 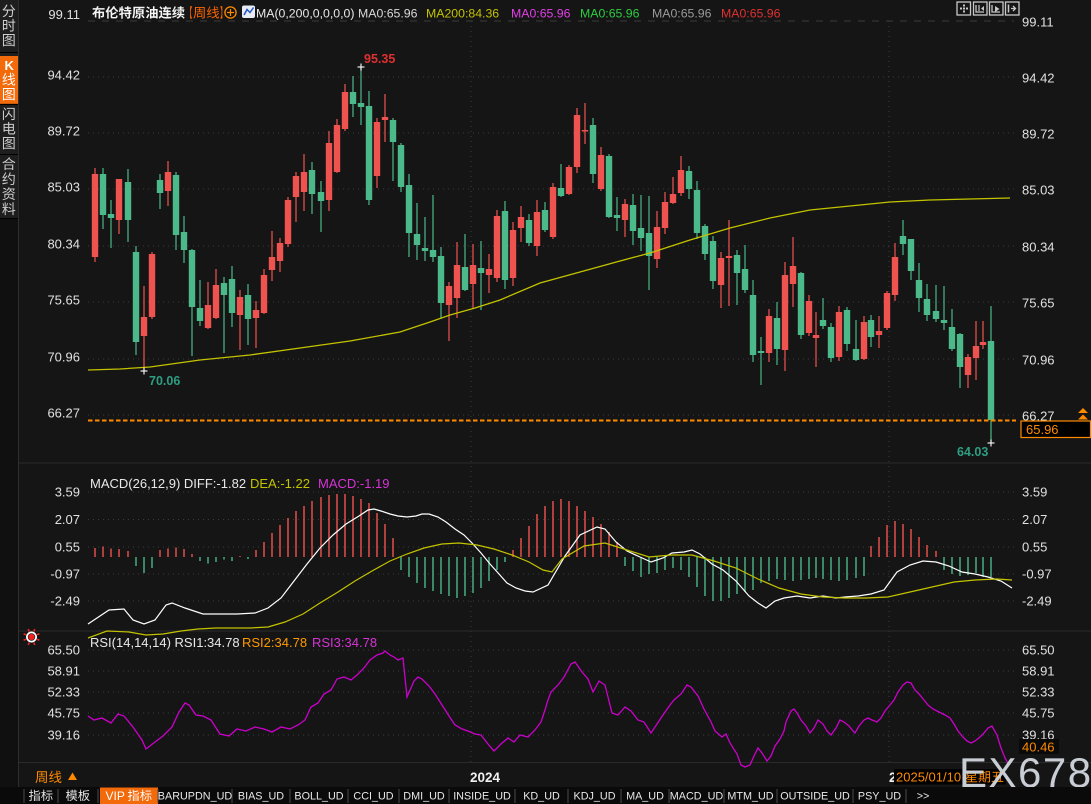 What do you see at coordinates (1042, 429) in the screenshot?
I see `svg-text: 65.96` at bounding box center [1042, 429].